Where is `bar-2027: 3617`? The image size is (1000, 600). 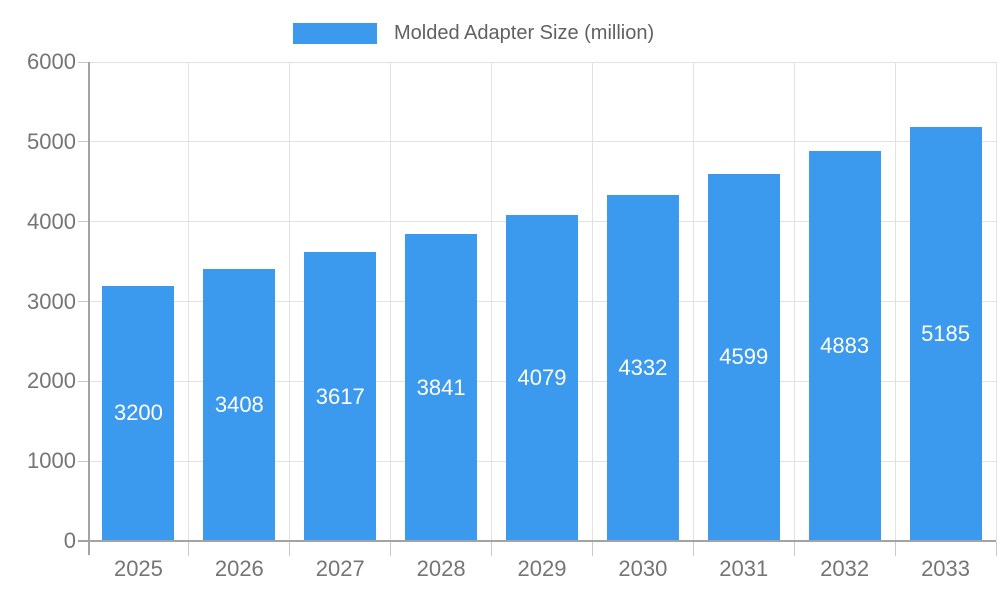
bar-2027: 3617 is located at coordinates (340, 396).